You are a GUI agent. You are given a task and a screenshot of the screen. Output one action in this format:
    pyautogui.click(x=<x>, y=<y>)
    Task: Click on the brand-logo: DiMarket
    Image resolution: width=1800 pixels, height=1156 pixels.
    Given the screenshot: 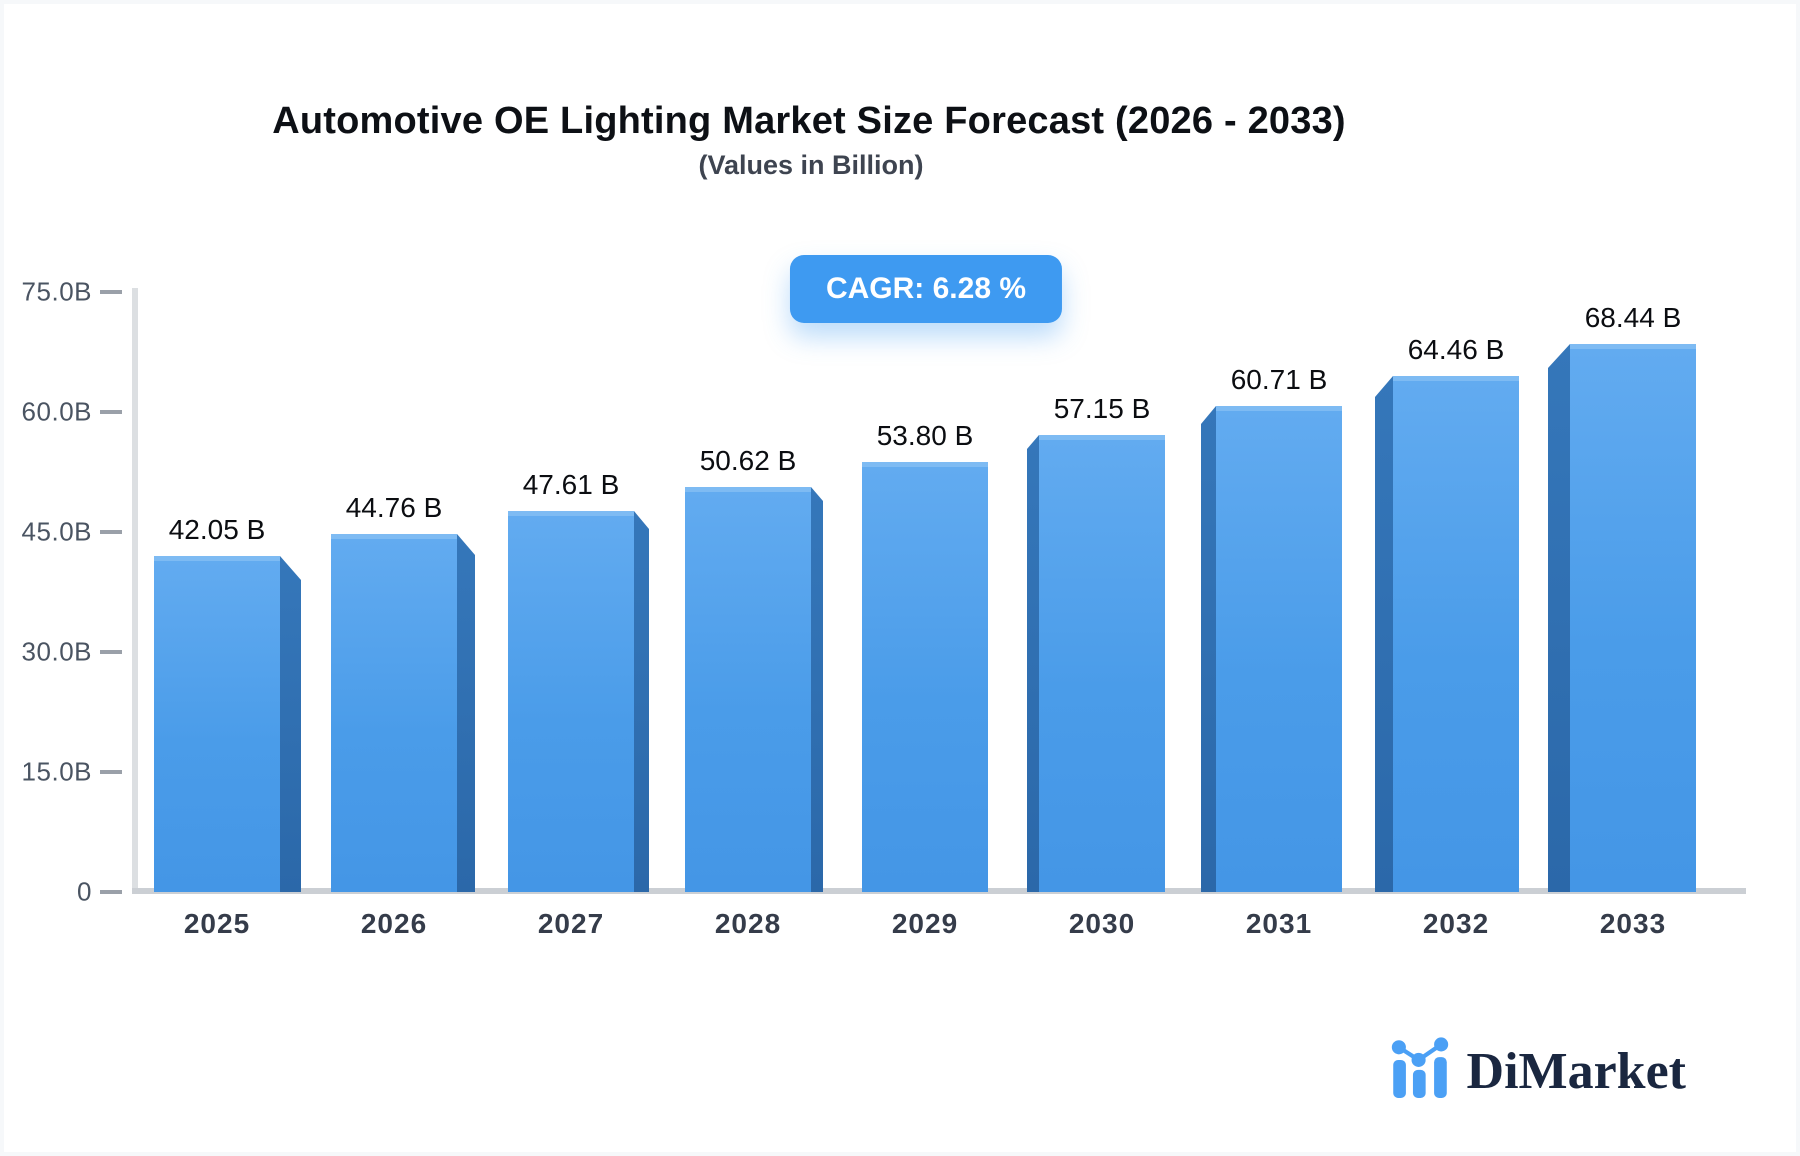 What is the action you would take?
    pyautogui.click(x=1536, y=1067)
    